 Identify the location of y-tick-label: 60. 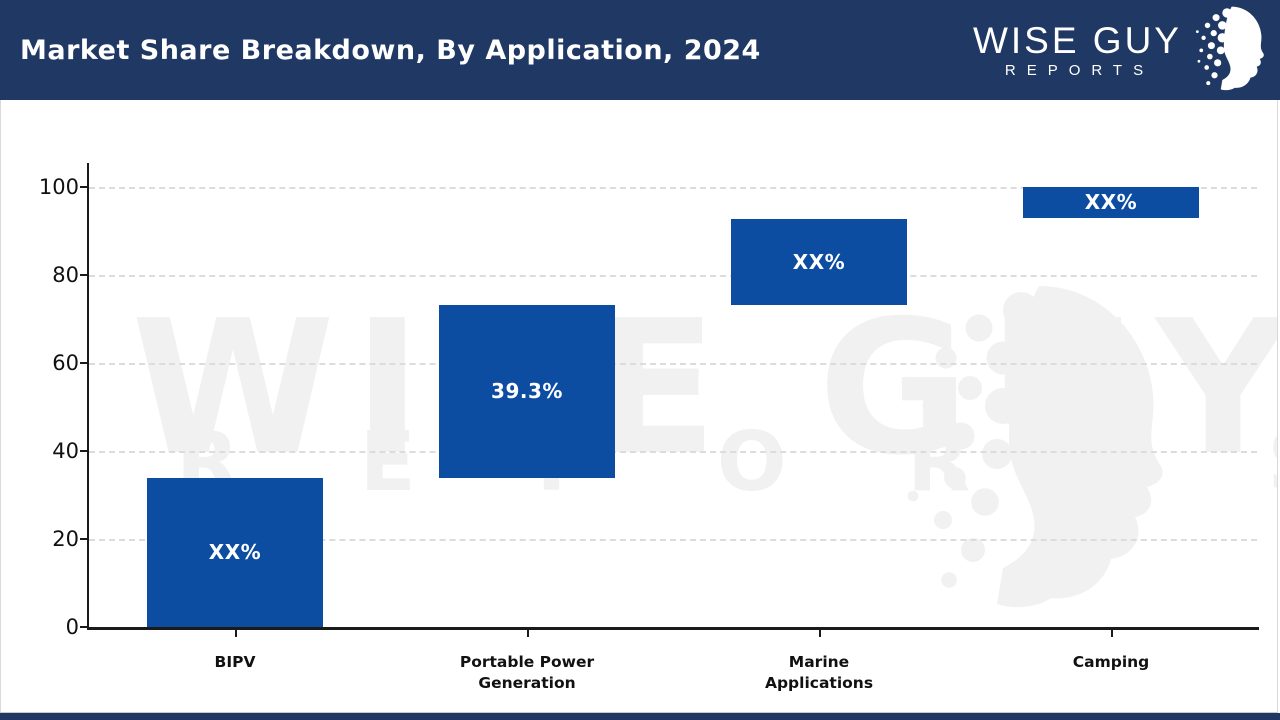
(65, 363).